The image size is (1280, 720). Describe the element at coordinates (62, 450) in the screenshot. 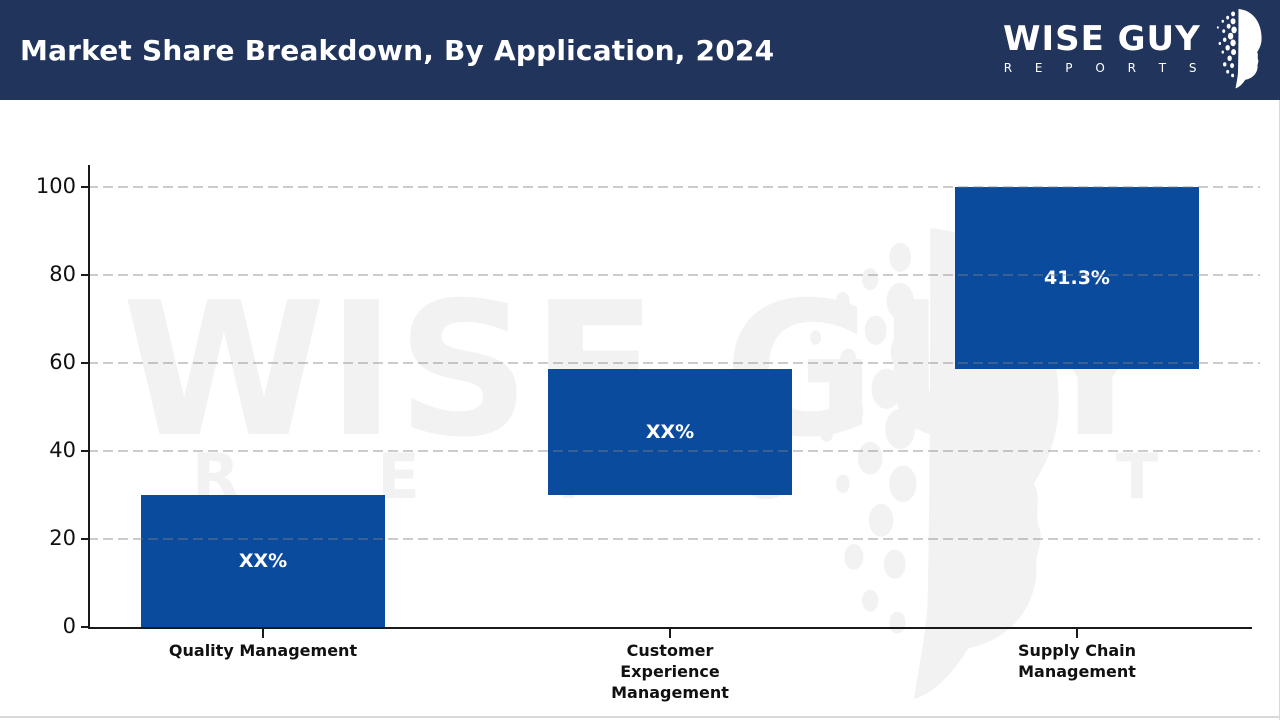

I see `y-tick-label-40: 40` at that location.